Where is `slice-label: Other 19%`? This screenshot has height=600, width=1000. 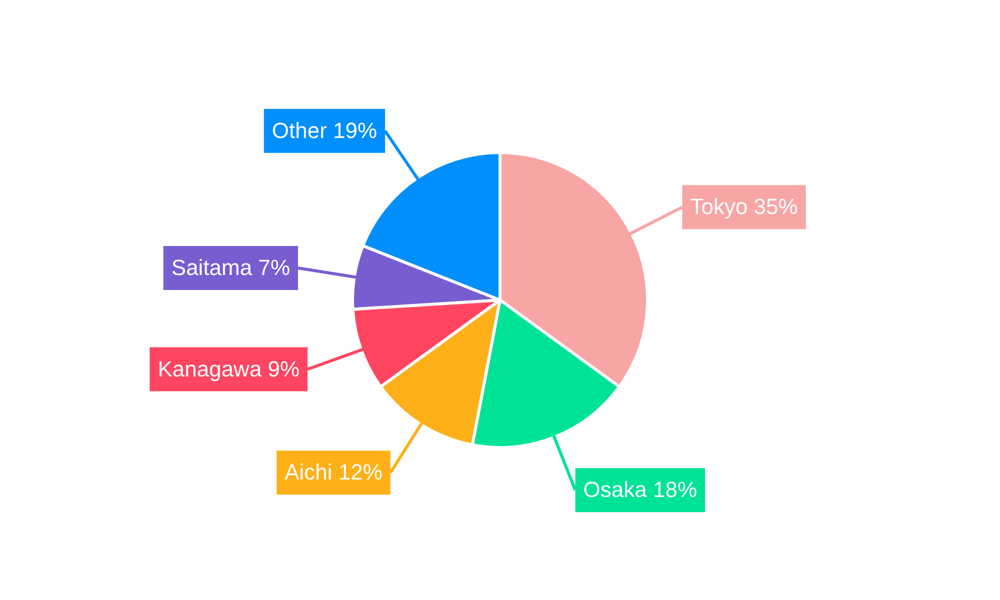 slice-label: Other 19% is located at coordinates (325, 130).